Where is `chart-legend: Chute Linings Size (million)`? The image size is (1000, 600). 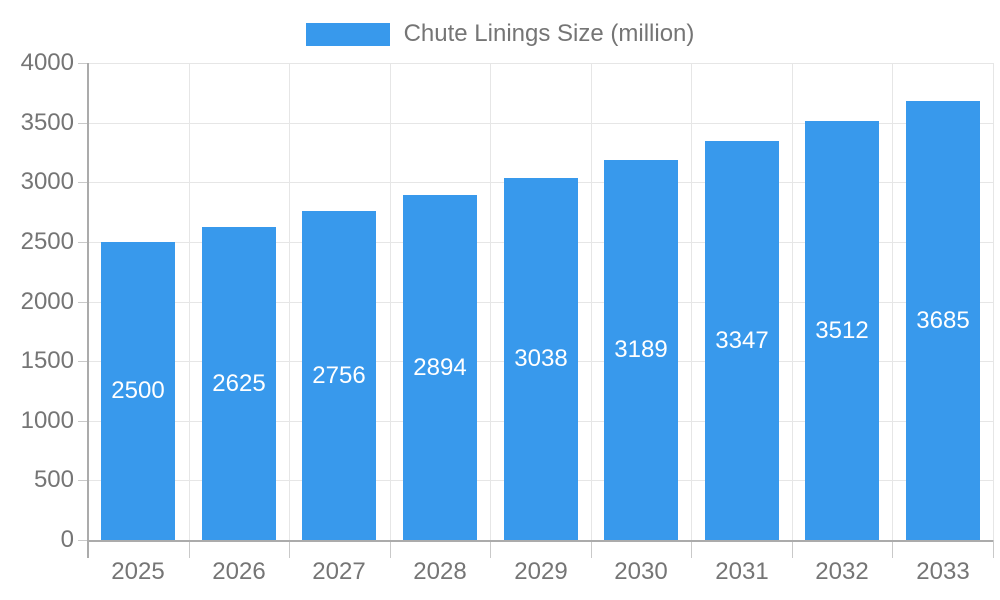 chart-legend: Chute Linings Size (million) is located at coordinates (500, 34).